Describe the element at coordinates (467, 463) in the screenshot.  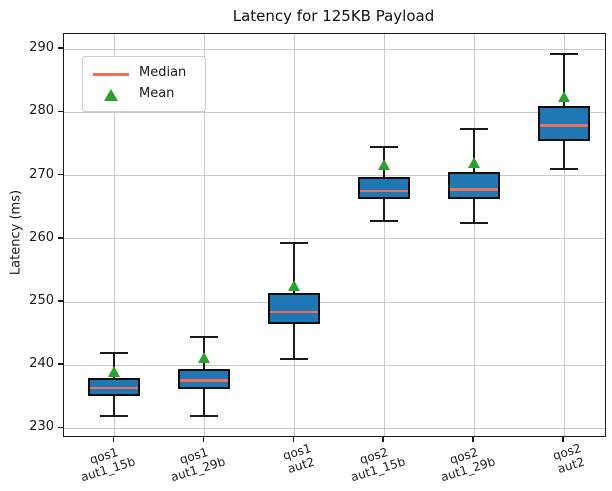
I see `x-tick-label: qos2 aut1_29b` at that location.